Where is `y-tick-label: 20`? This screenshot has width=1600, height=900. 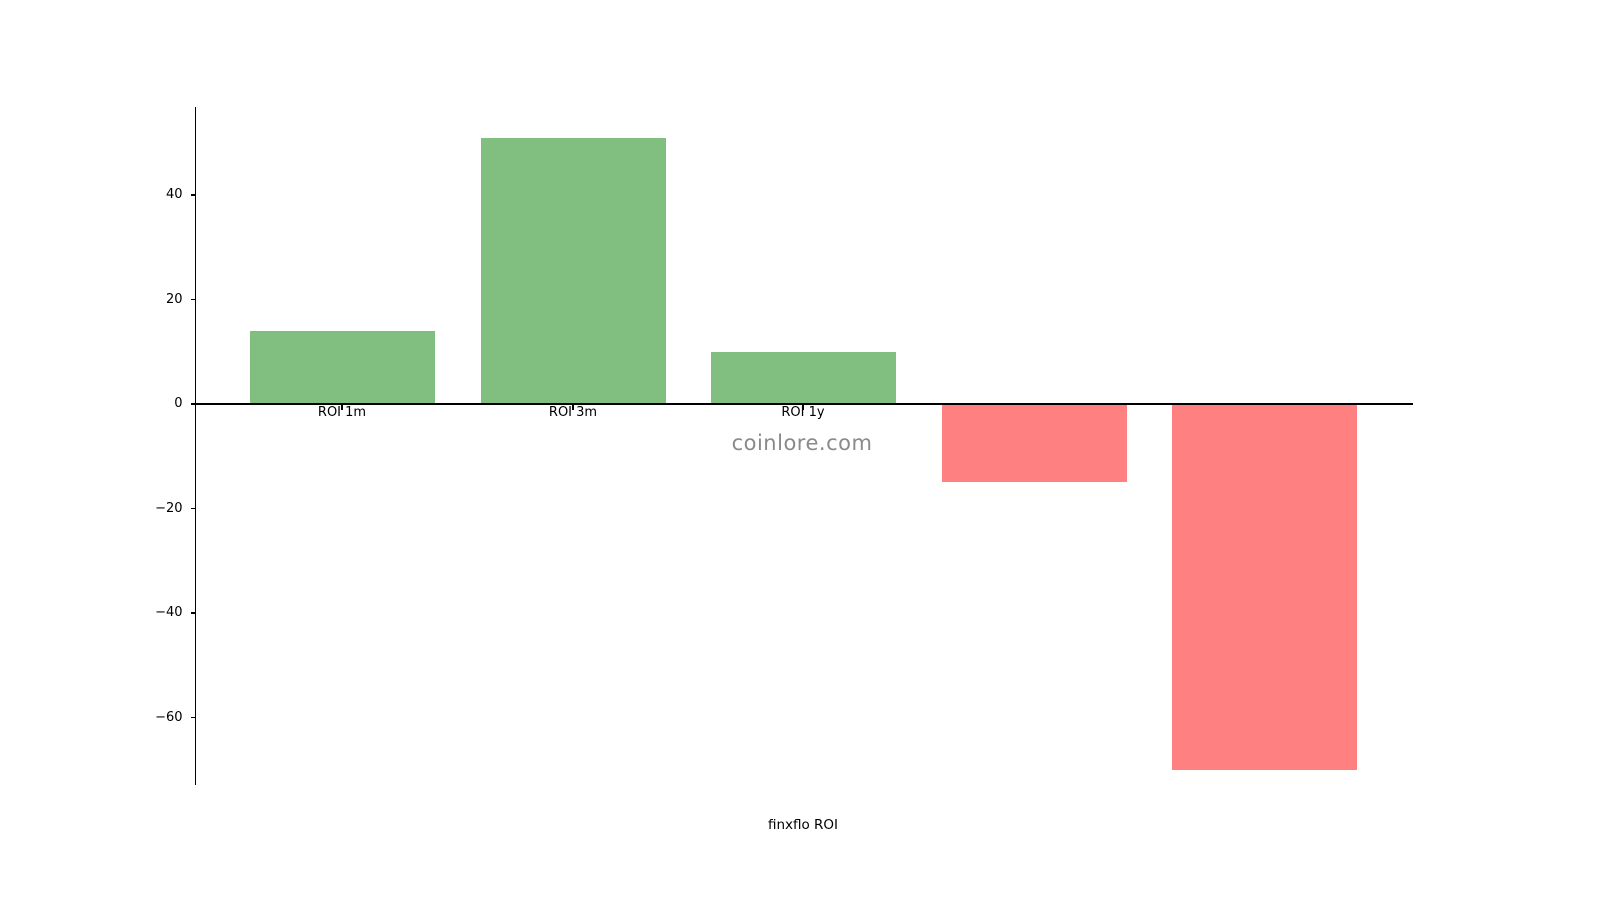 y-tick-label: 20 is located at coordinates (174, 299).